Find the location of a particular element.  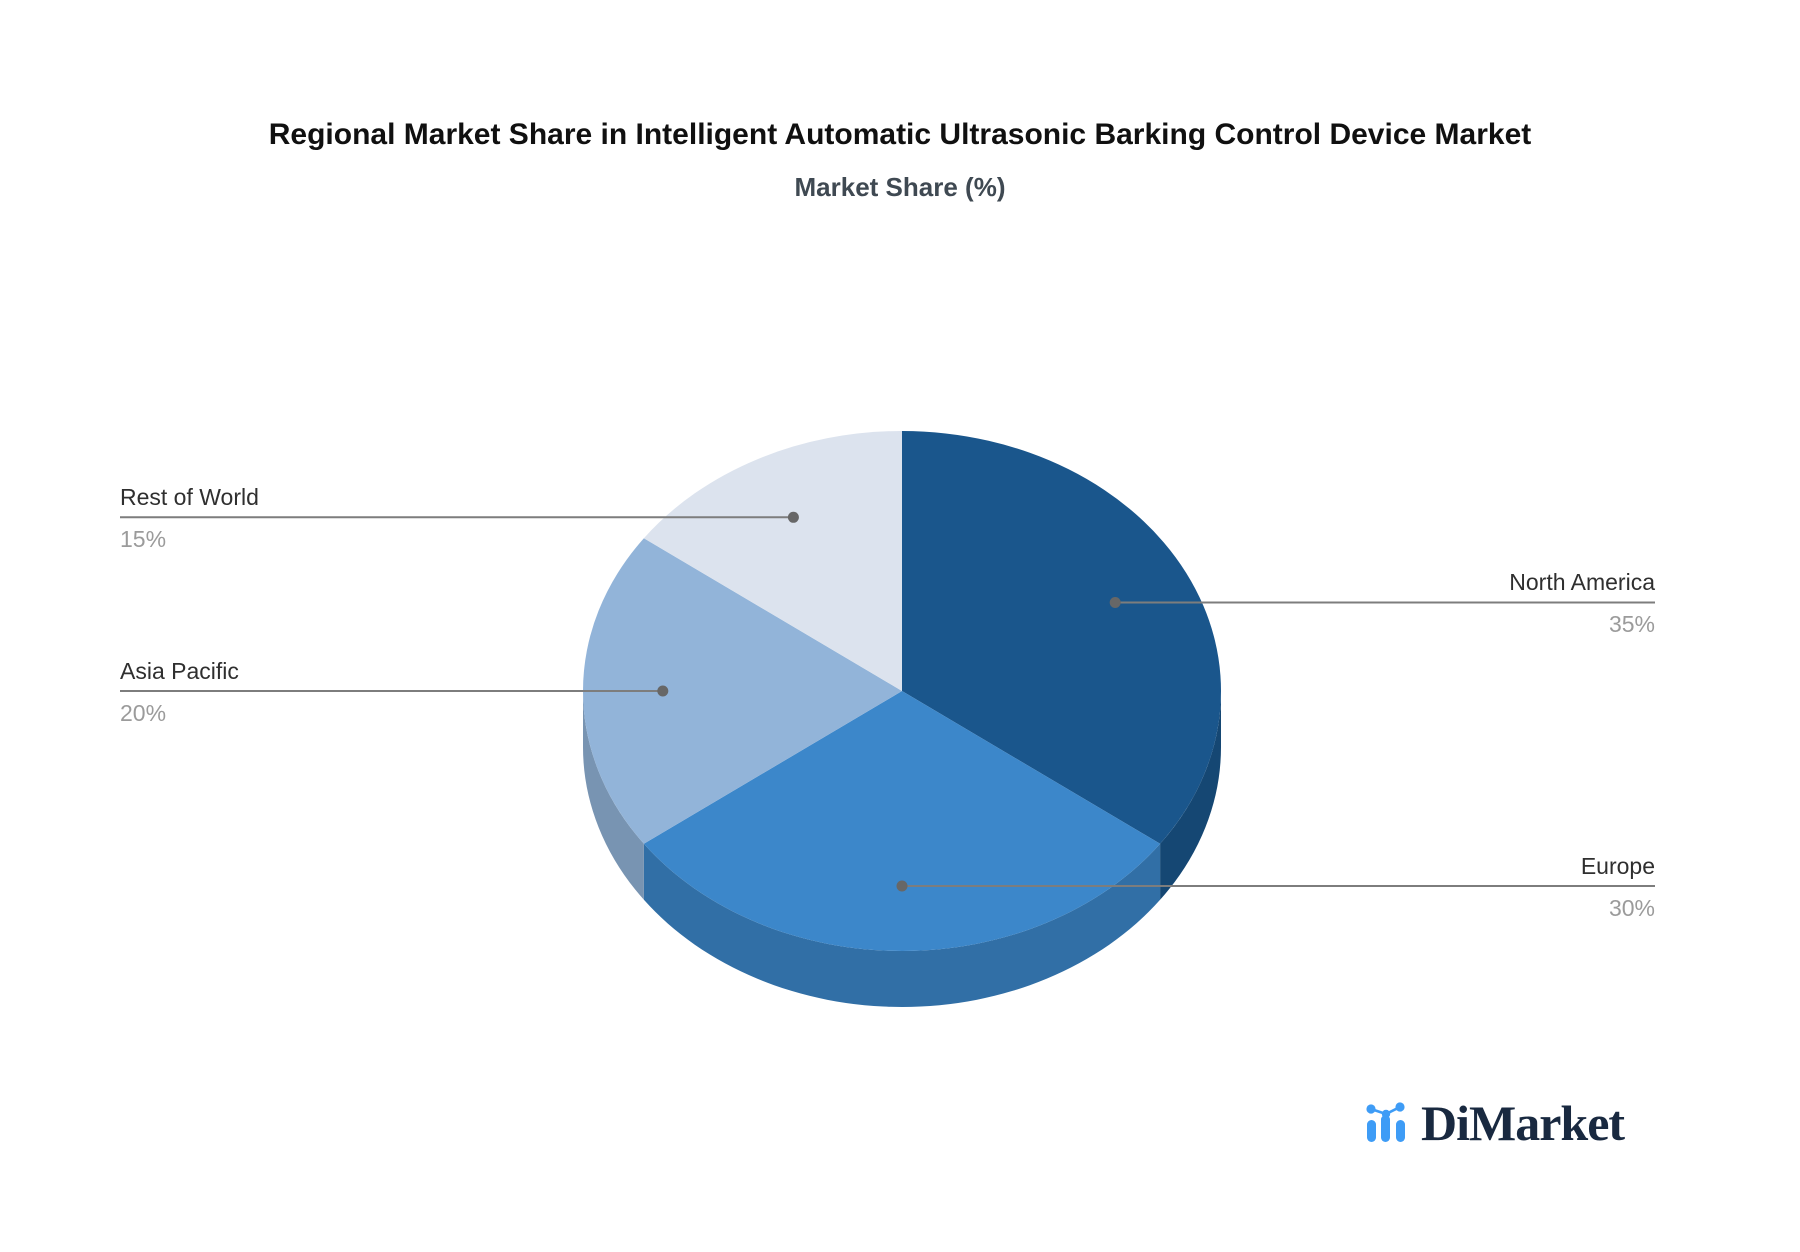

pie-slice-side-asia-pacific is located at coordinates (613, 795).